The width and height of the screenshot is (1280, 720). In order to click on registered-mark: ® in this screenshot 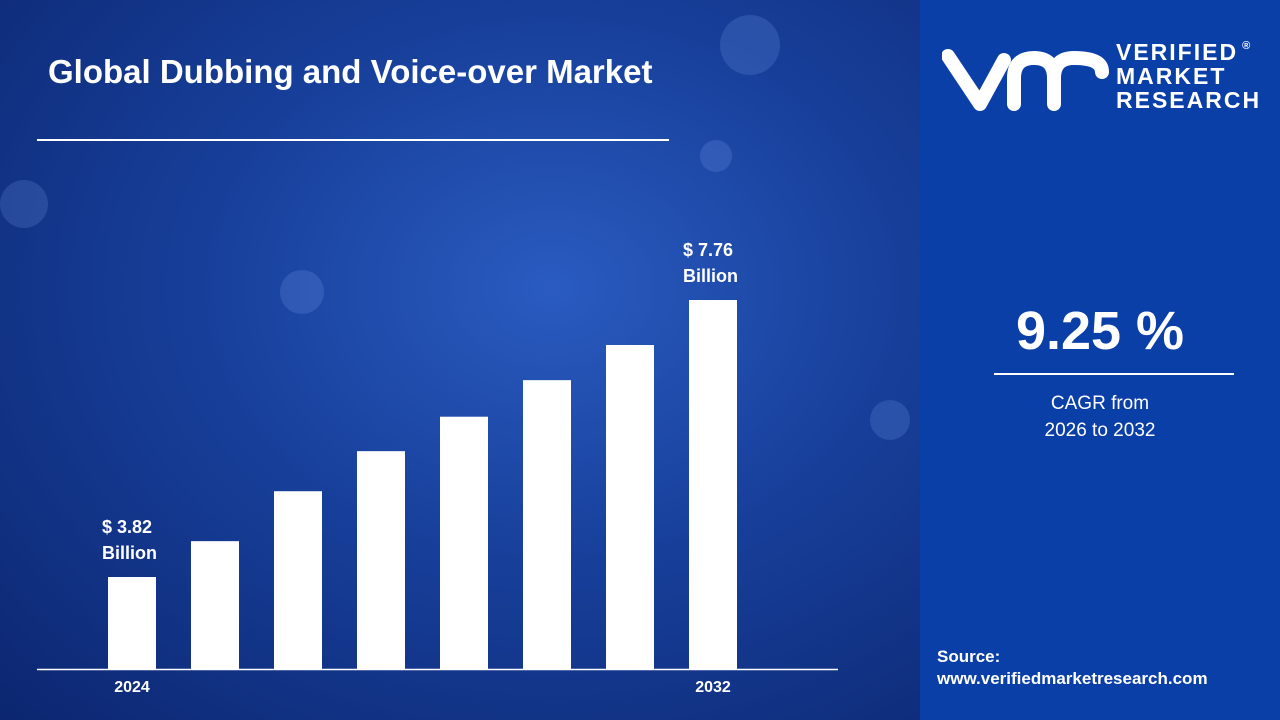, I will do `click(1246, 46)`.